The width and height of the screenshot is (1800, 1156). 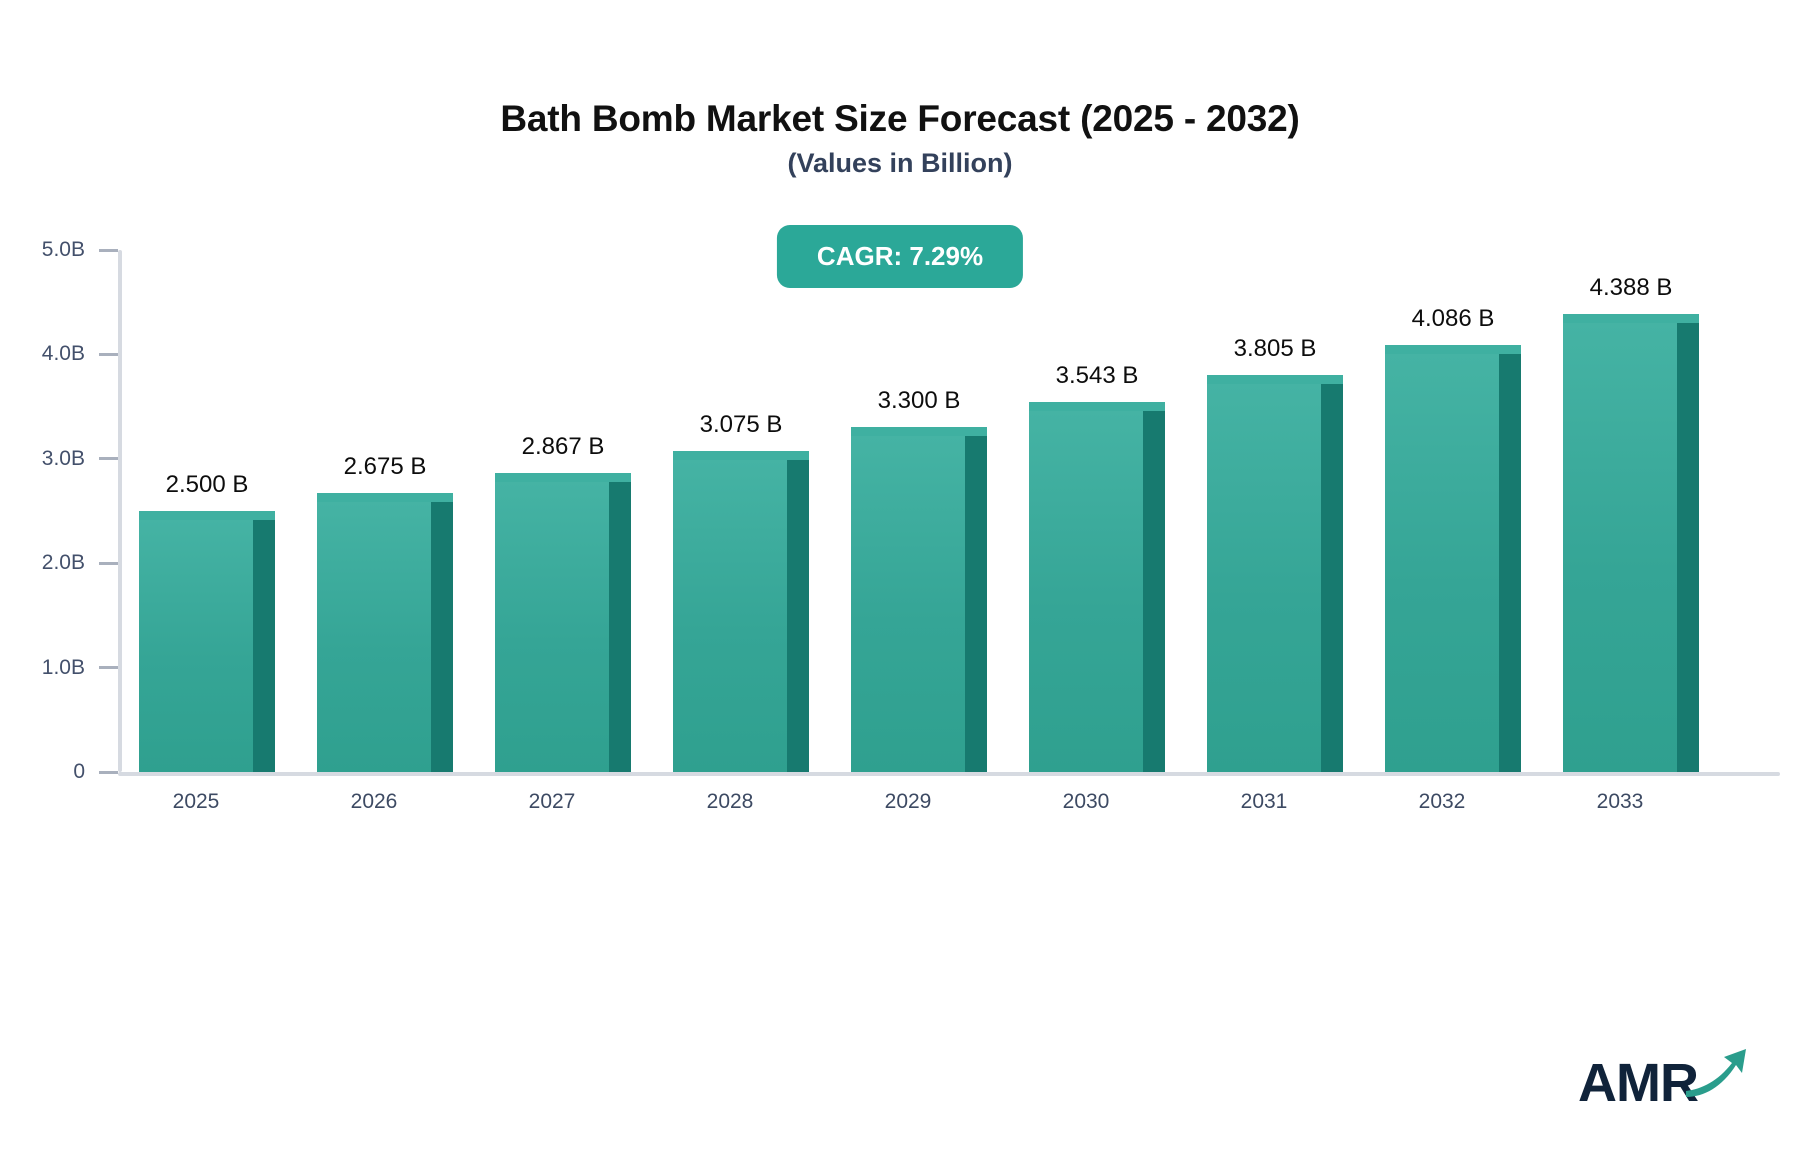 I want to click on x-axis-tick-label: 2026, so click(x=374, y=801).